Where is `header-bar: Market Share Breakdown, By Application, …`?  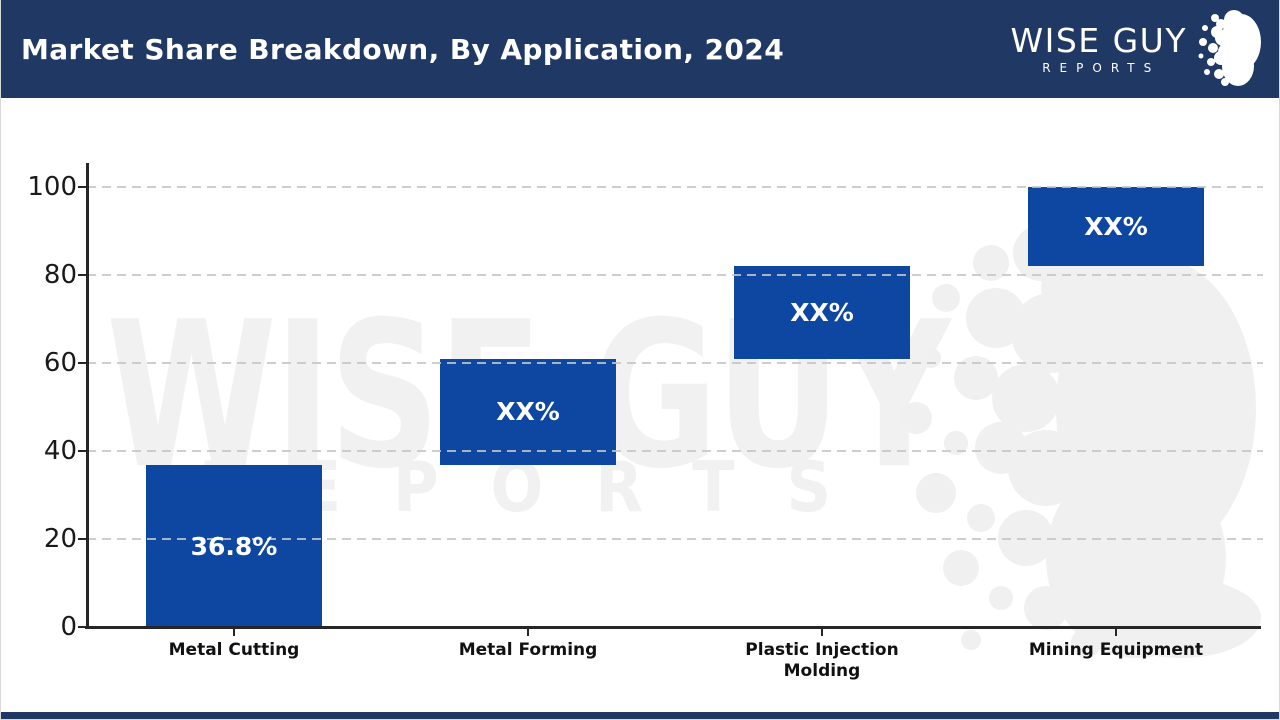
header-bar: Market Share Breakdown, By Application, … is located at coordinates (640, 49).